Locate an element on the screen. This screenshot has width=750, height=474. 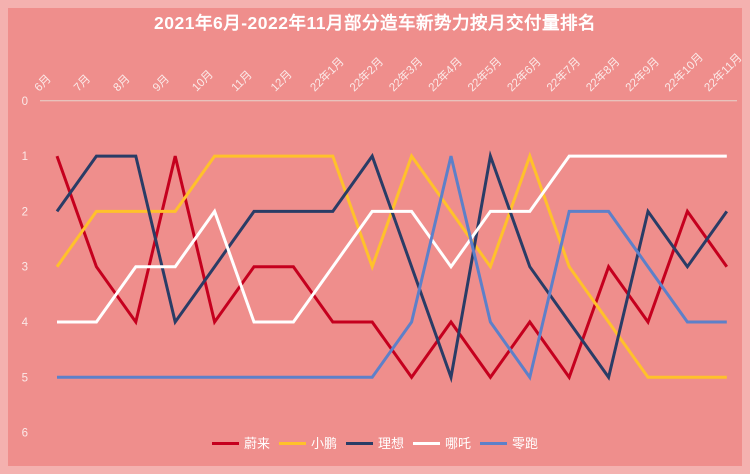
legend-label-4: 零跑 is located at coordinates (525, 443).